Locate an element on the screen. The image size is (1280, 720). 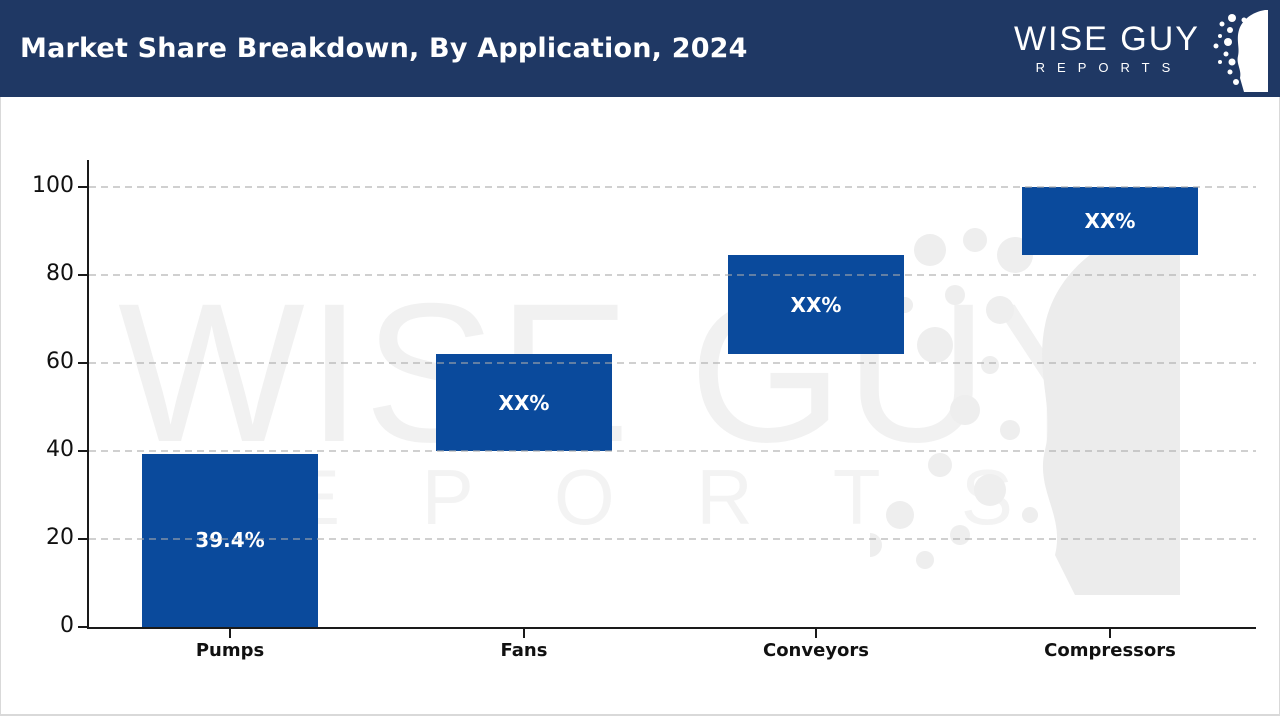
bar-pumps: 39.4% is located at coordinates (230, 540).